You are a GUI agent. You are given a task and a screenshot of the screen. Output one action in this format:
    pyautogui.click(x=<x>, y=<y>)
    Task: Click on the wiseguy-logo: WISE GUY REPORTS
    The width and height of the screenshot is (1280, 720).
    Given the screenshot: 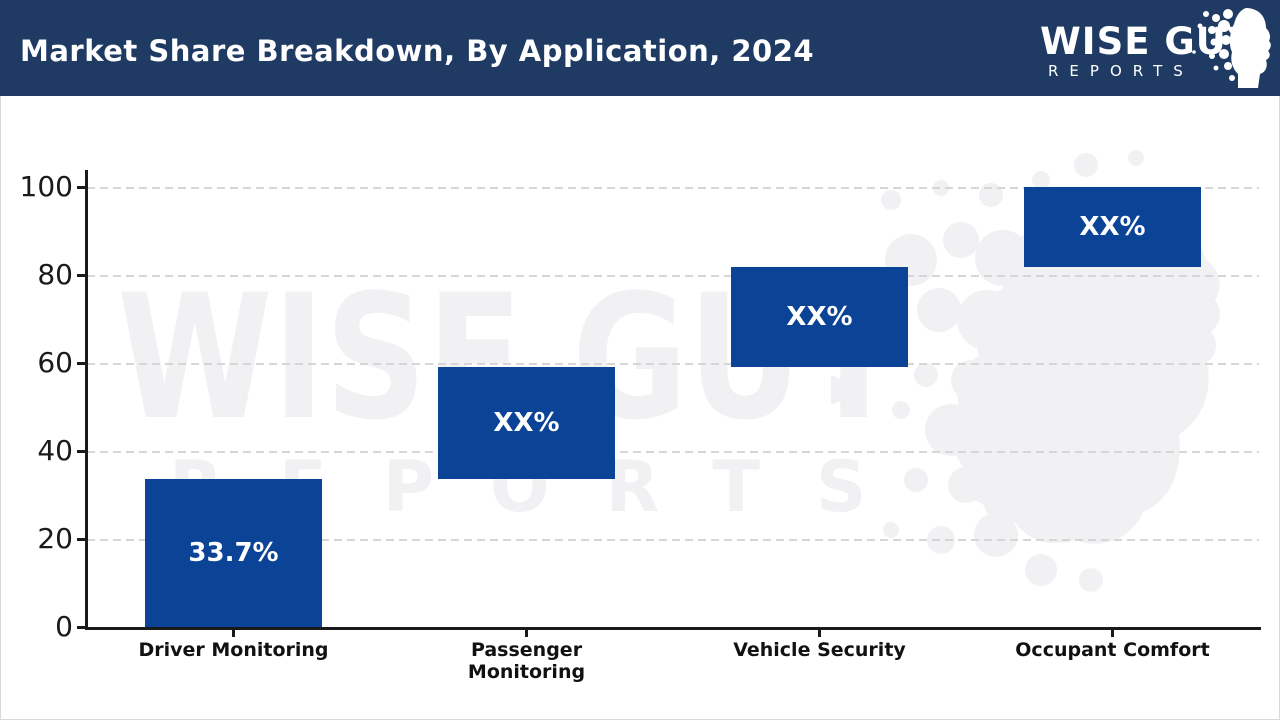 What is the action you would take?
    pyautogui.click(x=1139, y=48)
    